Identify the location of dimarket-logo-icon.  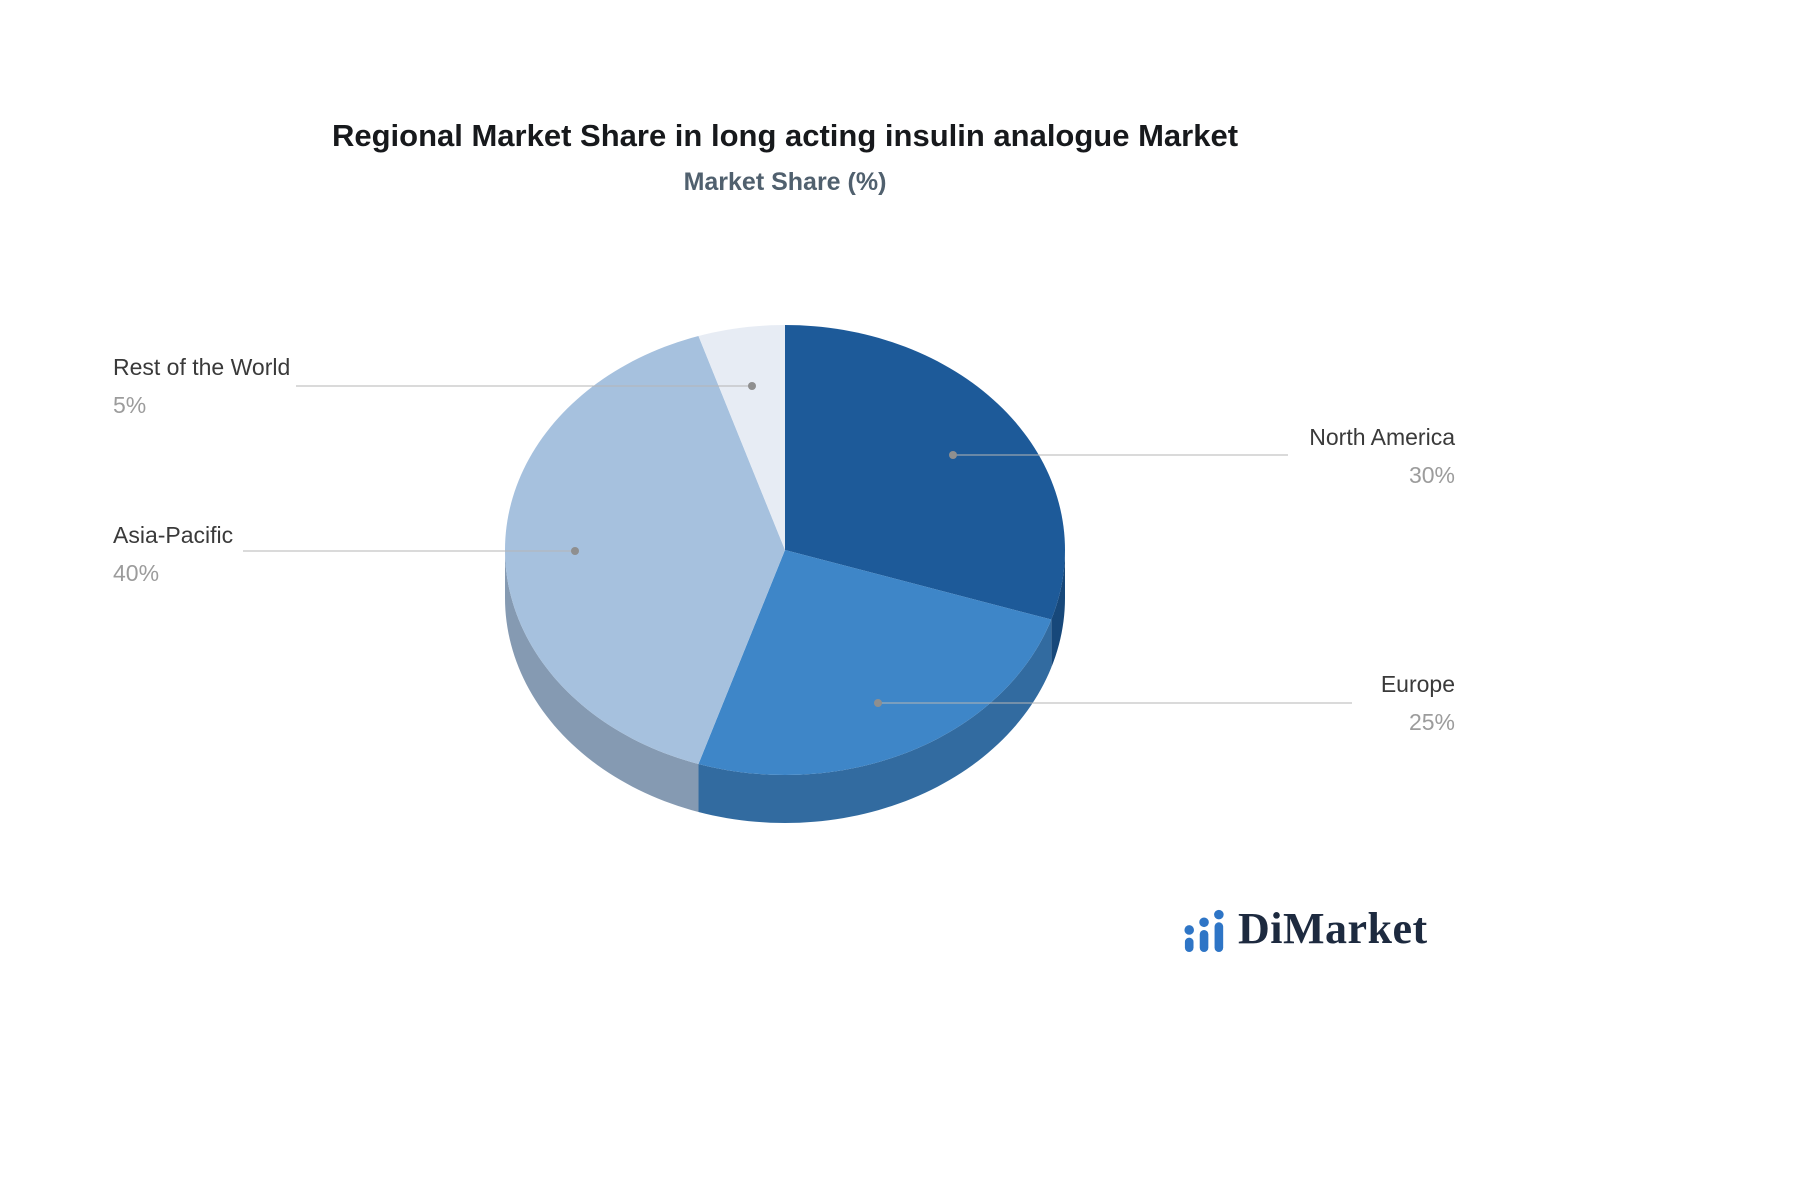
(1204, 930).